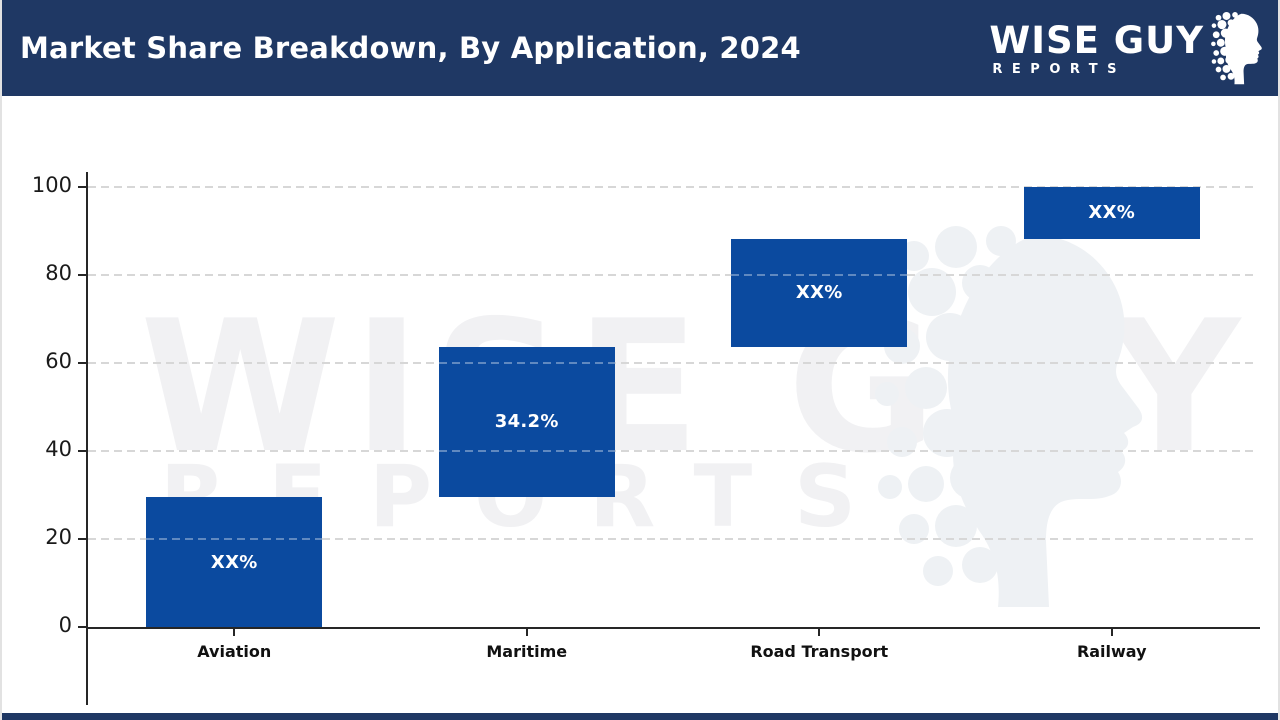 This screenshot has width=1280, height=720. What do you see at coordinates (51, 185) in the screenshot?
I see `y-tick-label: 100` at bounding box center [51, 185].